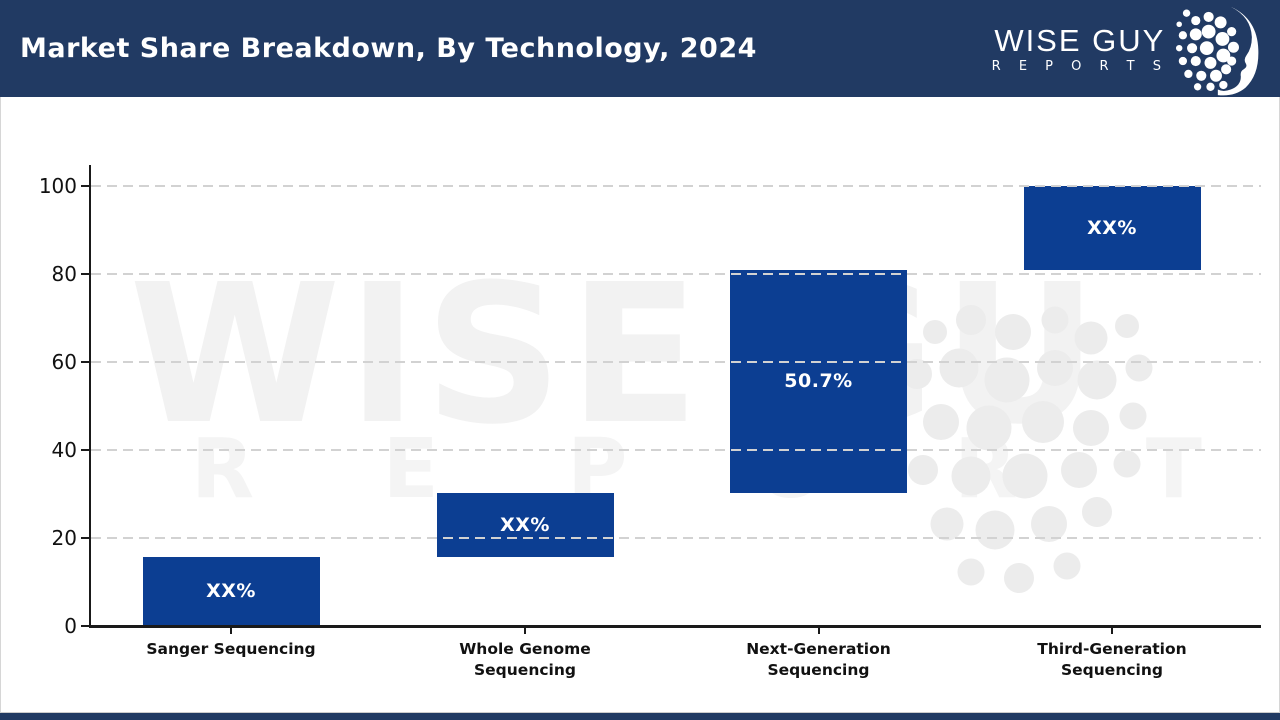 The image size is (1280, 720). I want to click on y-tick-label-60: 60, so click(64, 362).